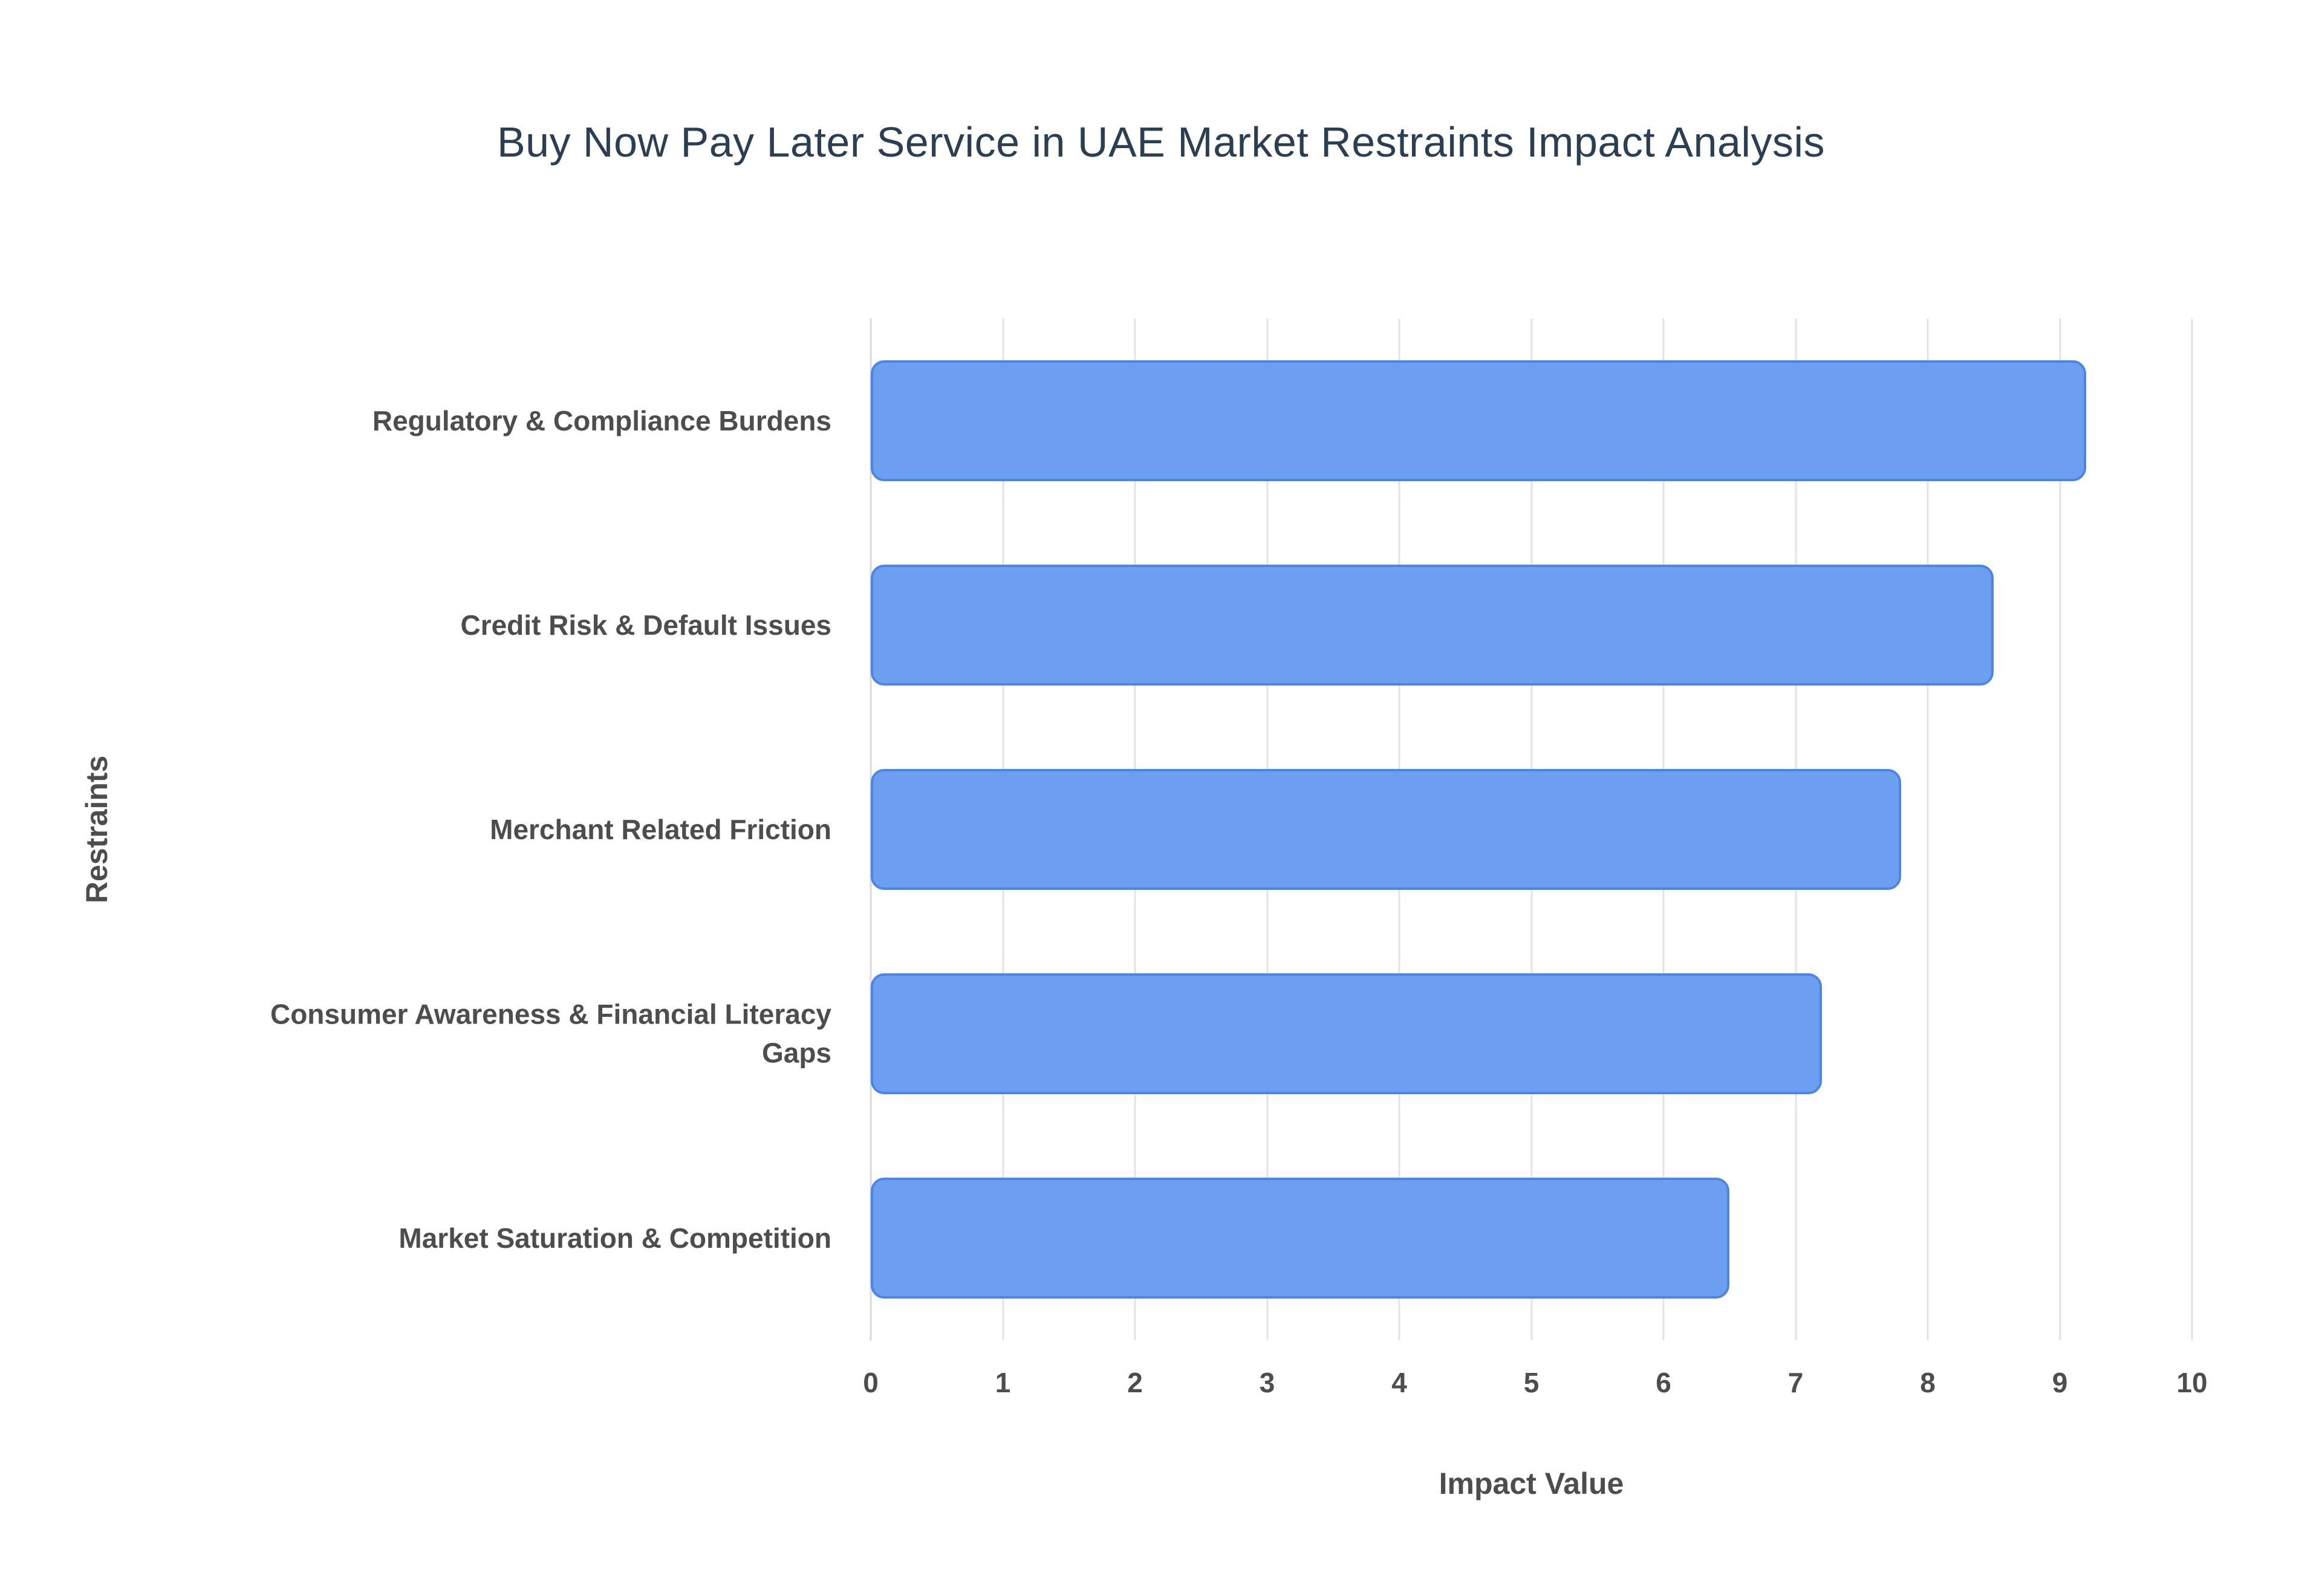 The width and height of the screenshot is (2322, 1596). Describe the element at coordinates (1795, 1382) in the screenshot. I see `x-tick-label: 7` at that location.